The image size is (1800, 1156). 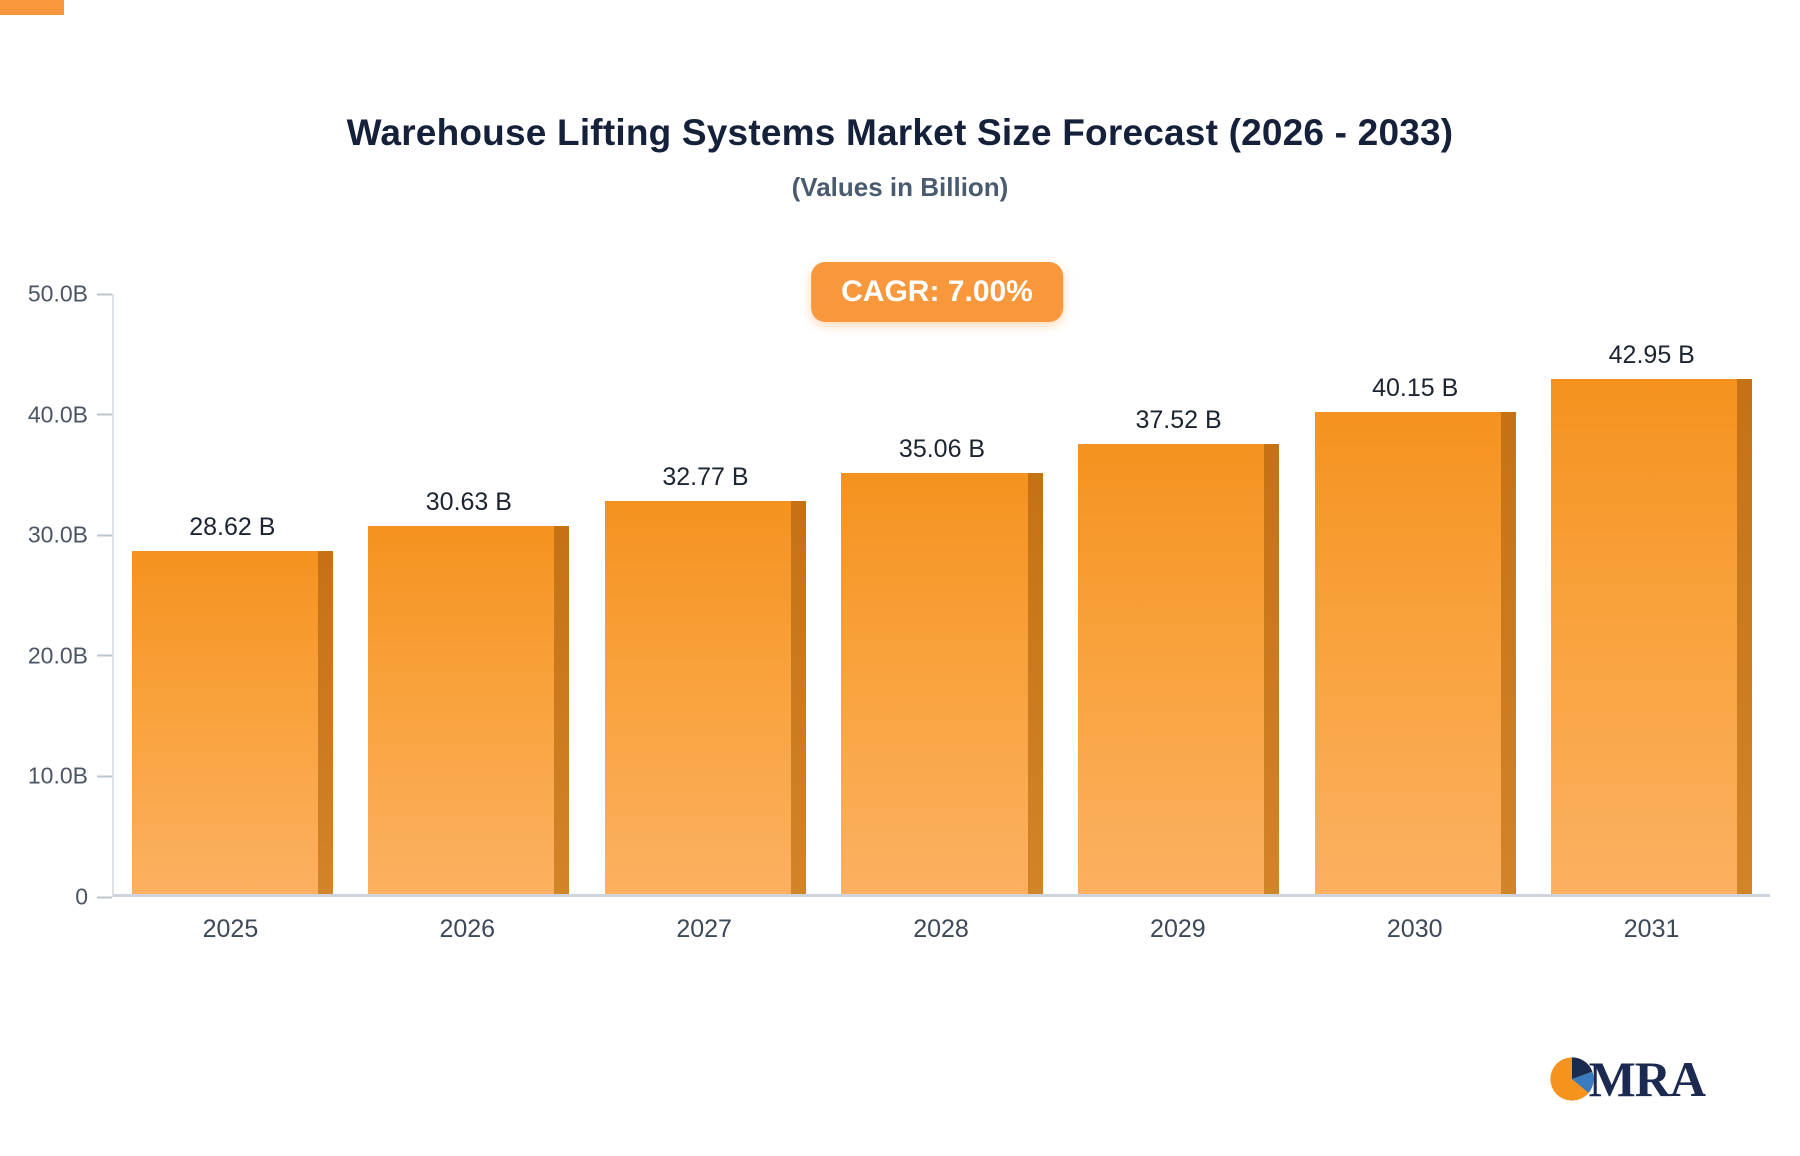 I want to click on x-axis: 2025 2026 2027 2028 2029 2030 2031, so click(x=941, y=929).